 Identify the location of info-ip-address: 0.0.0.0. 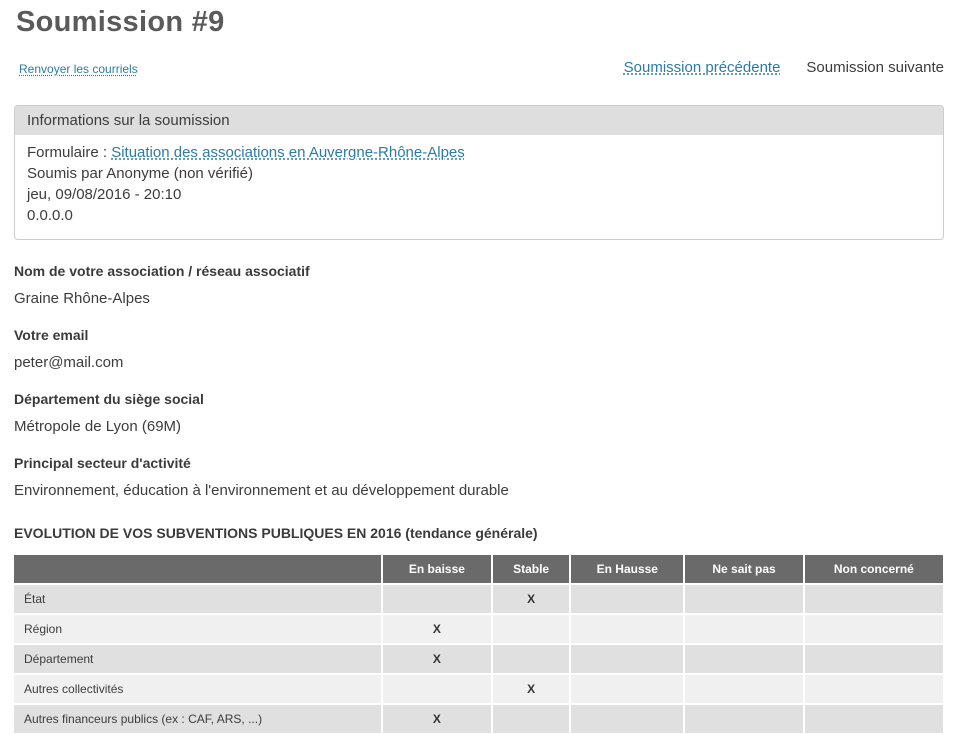
(50, 215).